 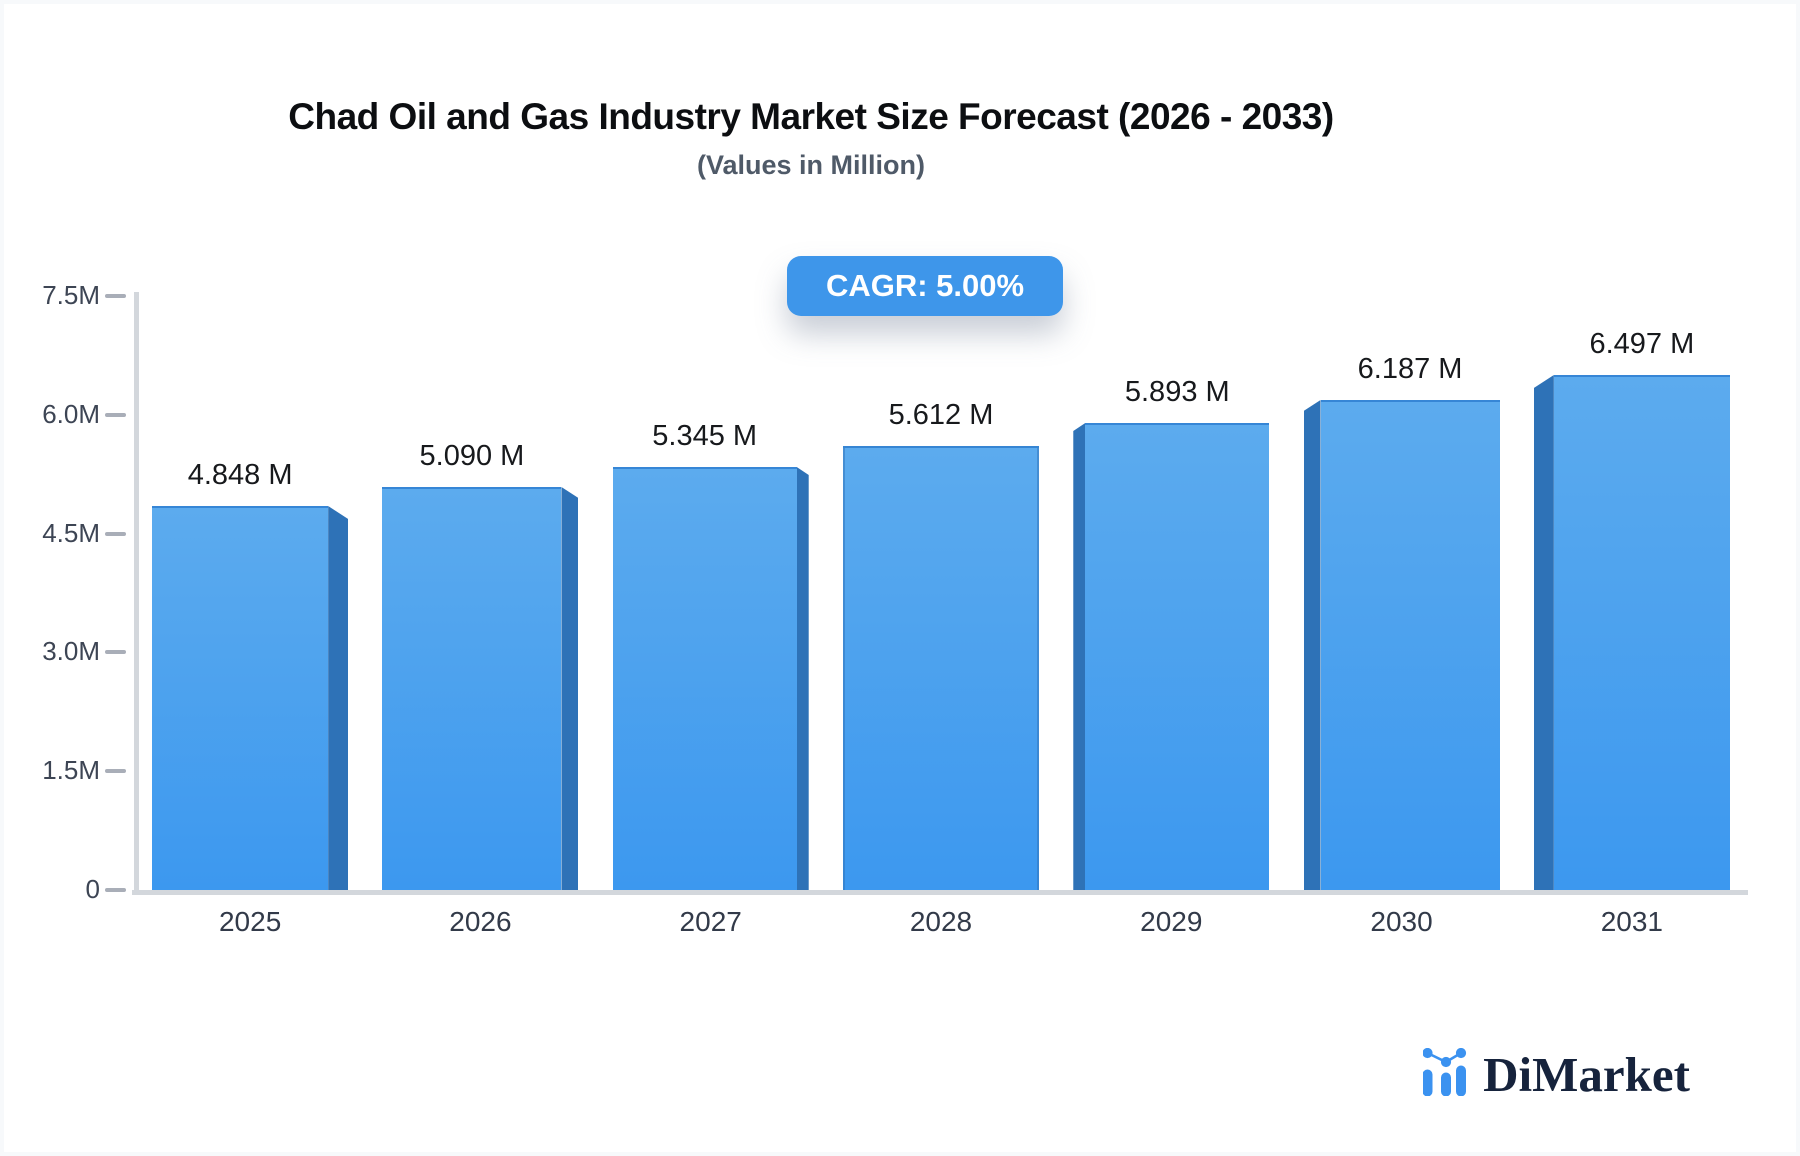 What do you see at coordinates (472, 456) in the screenshot?
I see `bar-value-label-2026: 5.090 M` at bounding box center [472, 456].